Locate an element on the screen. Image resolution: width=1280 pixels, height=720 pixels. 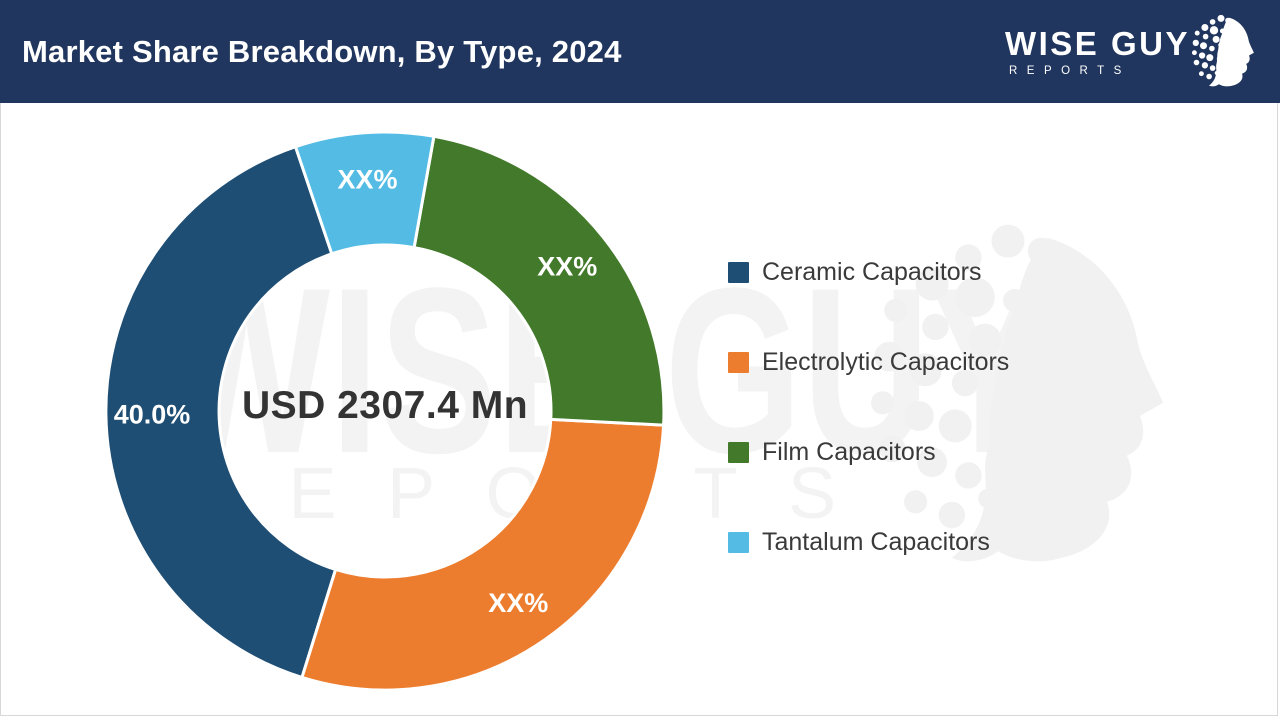
donut-segment-tantalum-capacitors is located at coordinates (365, 193).